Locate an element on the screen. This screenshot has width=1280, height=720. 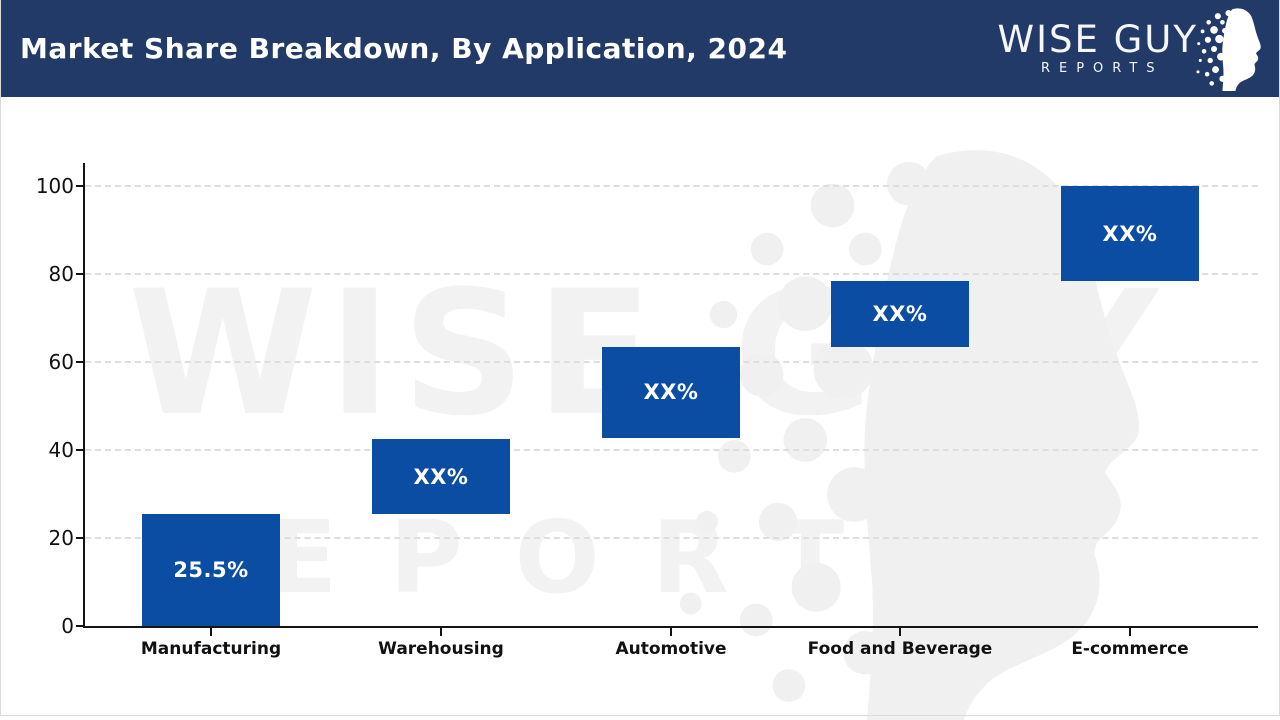
bar-food-and-beverage: XX% is located at coordinates (900, 314).